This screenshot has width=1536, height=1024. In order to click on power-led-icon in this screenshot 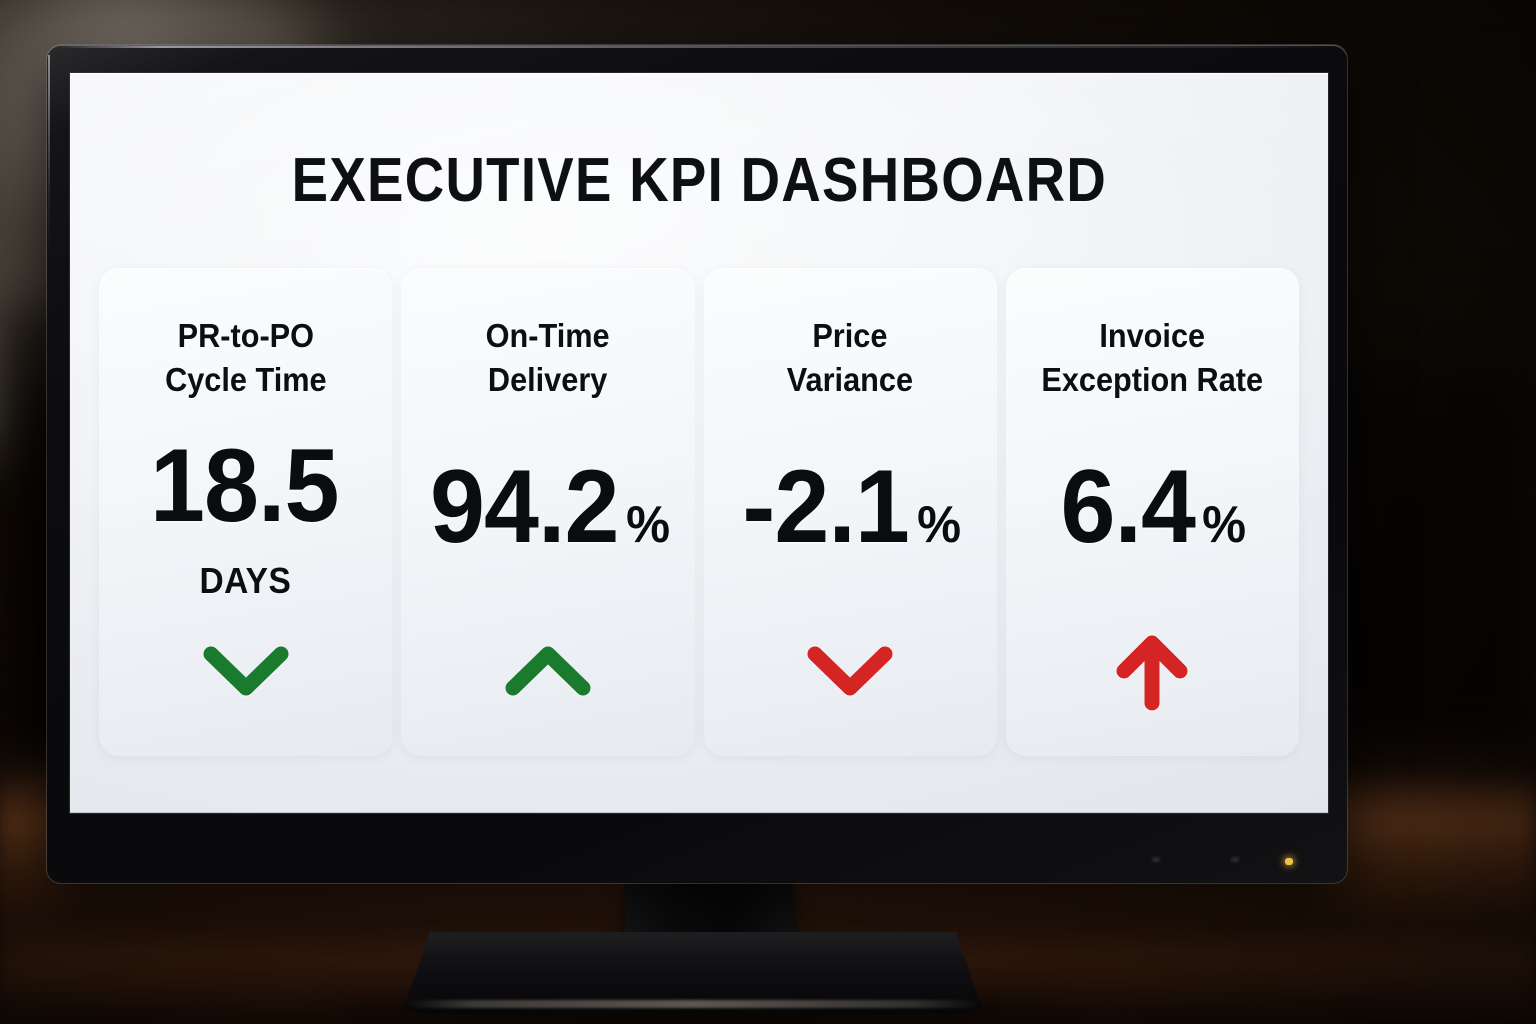, I will do `click(1289, 861)`.